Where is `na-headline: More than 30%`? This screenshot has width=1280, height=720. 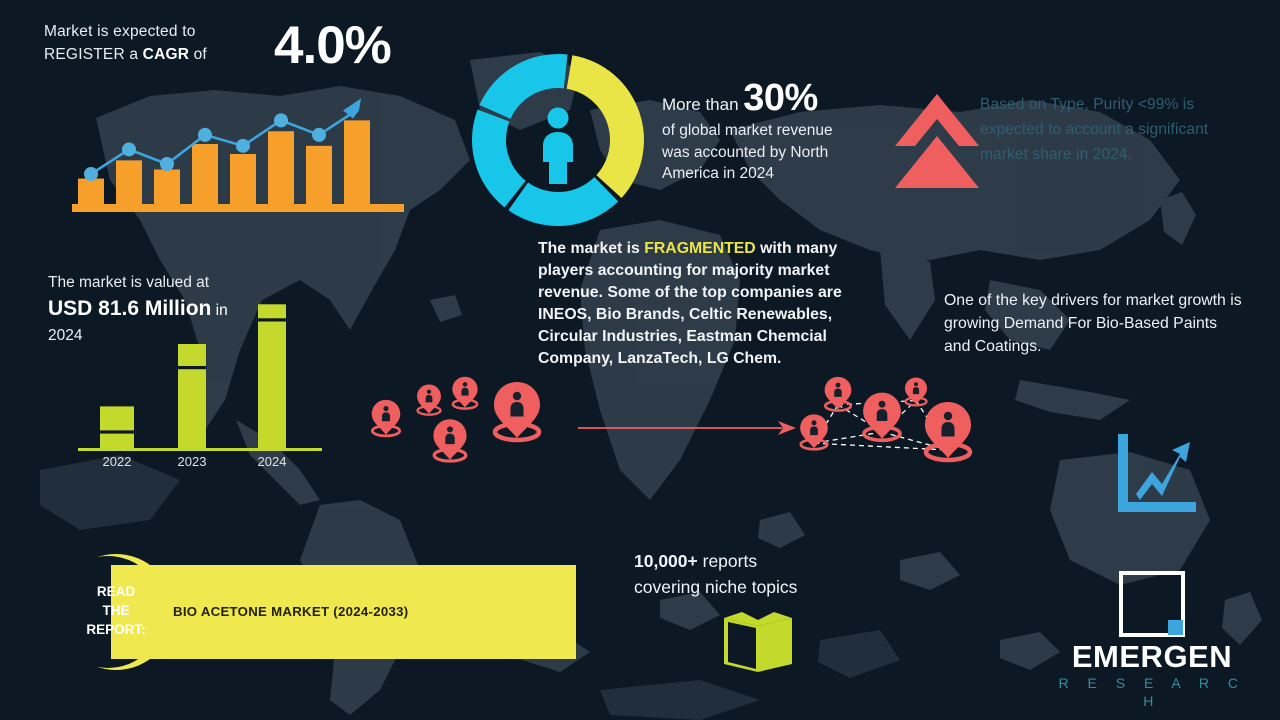 na-headline: More than 30% is located at coordinates (762, 98).